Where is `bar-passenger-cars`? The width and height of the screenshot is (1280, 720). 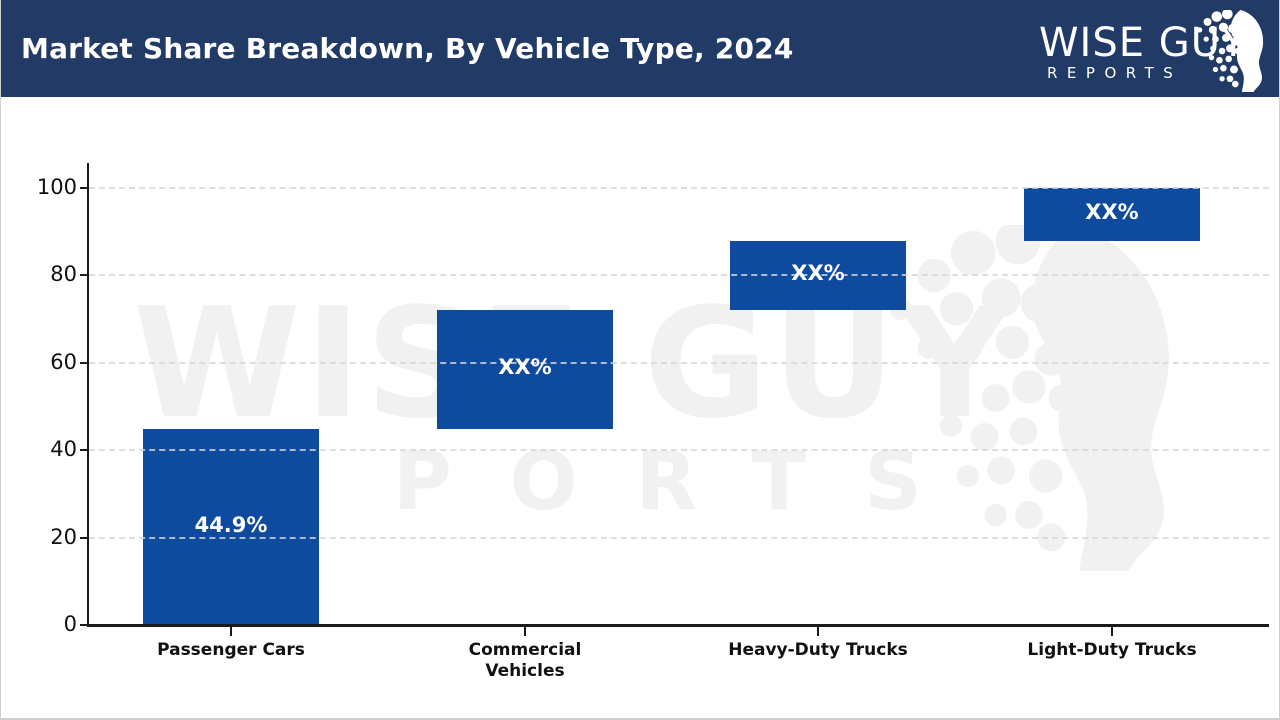 bar-passenger-cars is located at coordinates (231, 526).